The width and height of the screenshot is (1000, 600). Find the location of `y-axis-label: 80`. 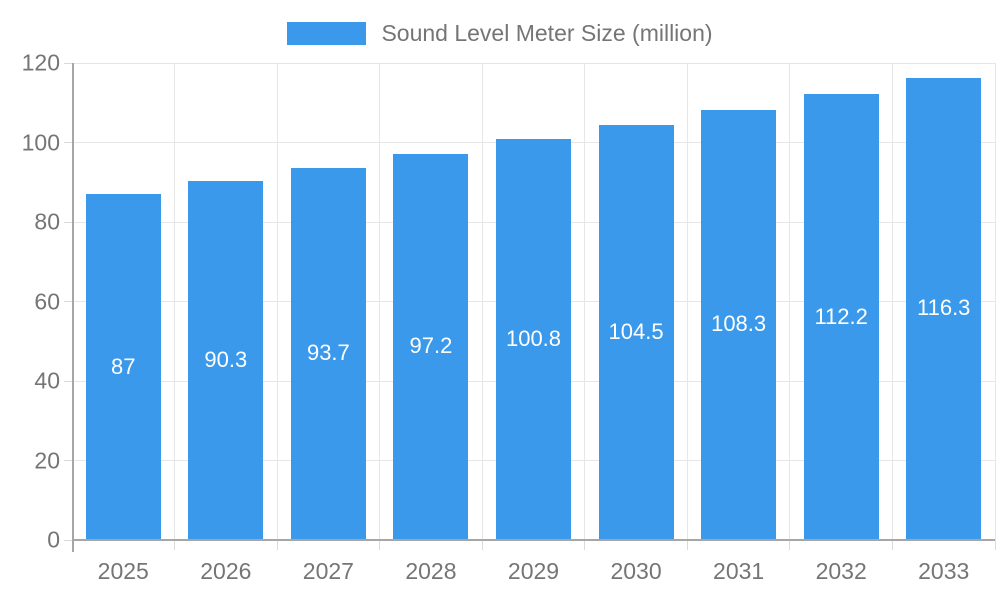

y-axis-label: 80 is located at coordinates (47, 221).